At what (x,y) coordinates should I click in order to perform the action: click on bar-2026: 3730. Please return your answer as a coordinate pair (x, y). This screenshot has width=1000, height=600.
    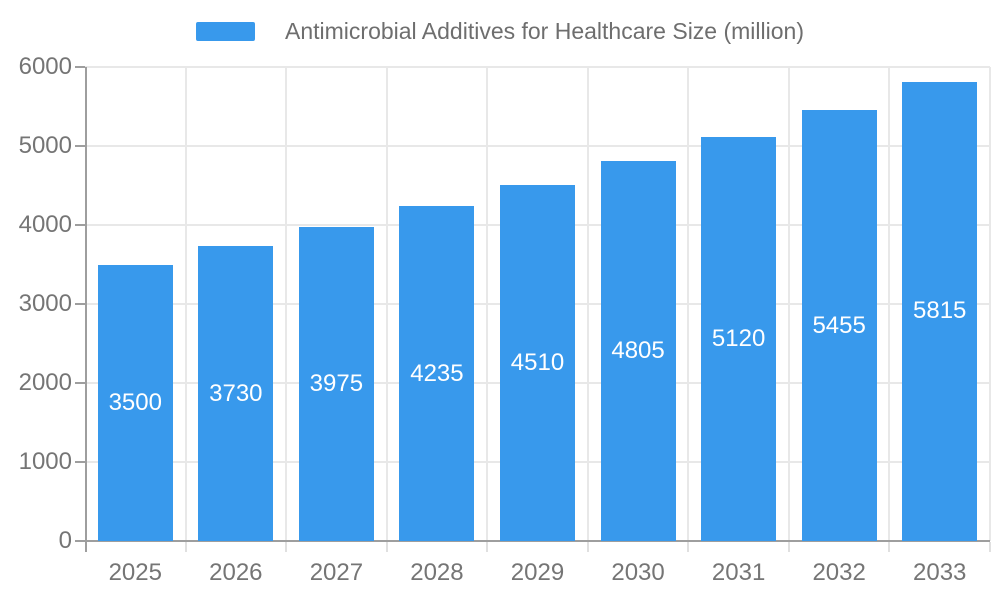
    Looking at the image, I should click on (236, 393).